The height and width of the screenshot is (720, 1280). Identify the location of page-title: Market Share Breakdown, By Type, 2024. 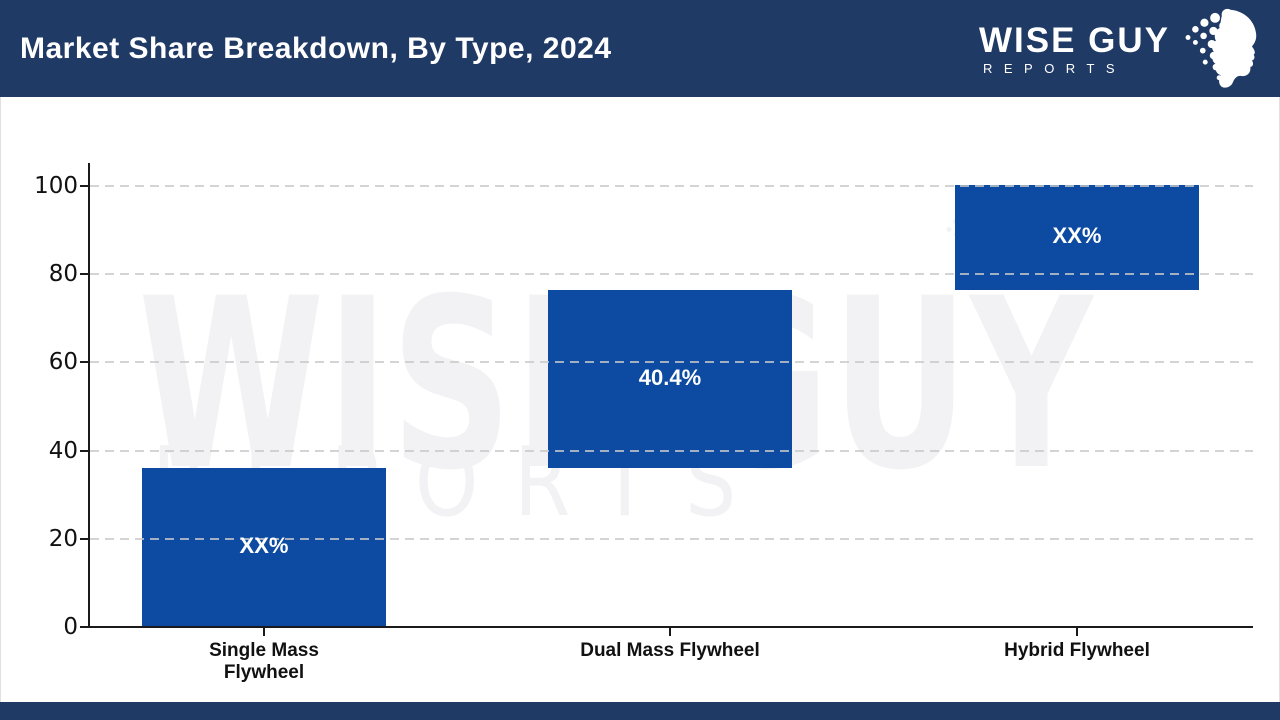
(316, 48).